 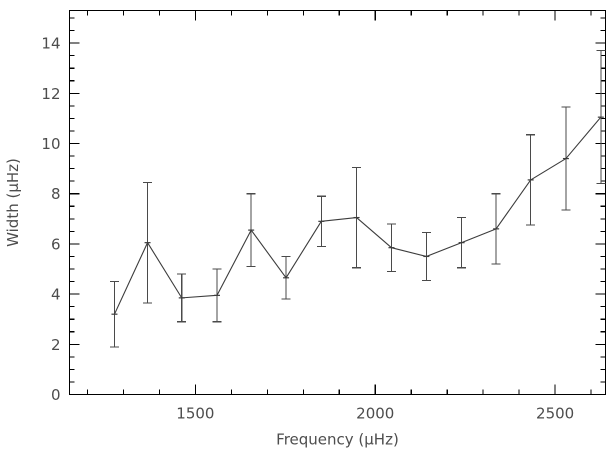 What do you see at coordinates (56, 244) in the screenshot?
I see `y-tick-label: 6` at bounding box center [56, 244].